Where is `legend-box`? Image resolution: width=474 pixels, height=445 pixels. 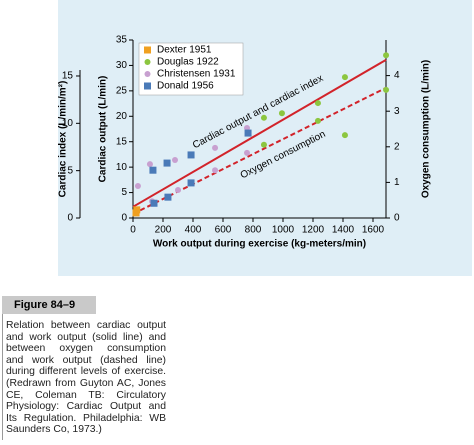
legend-box is located at coordinates (191, 69).